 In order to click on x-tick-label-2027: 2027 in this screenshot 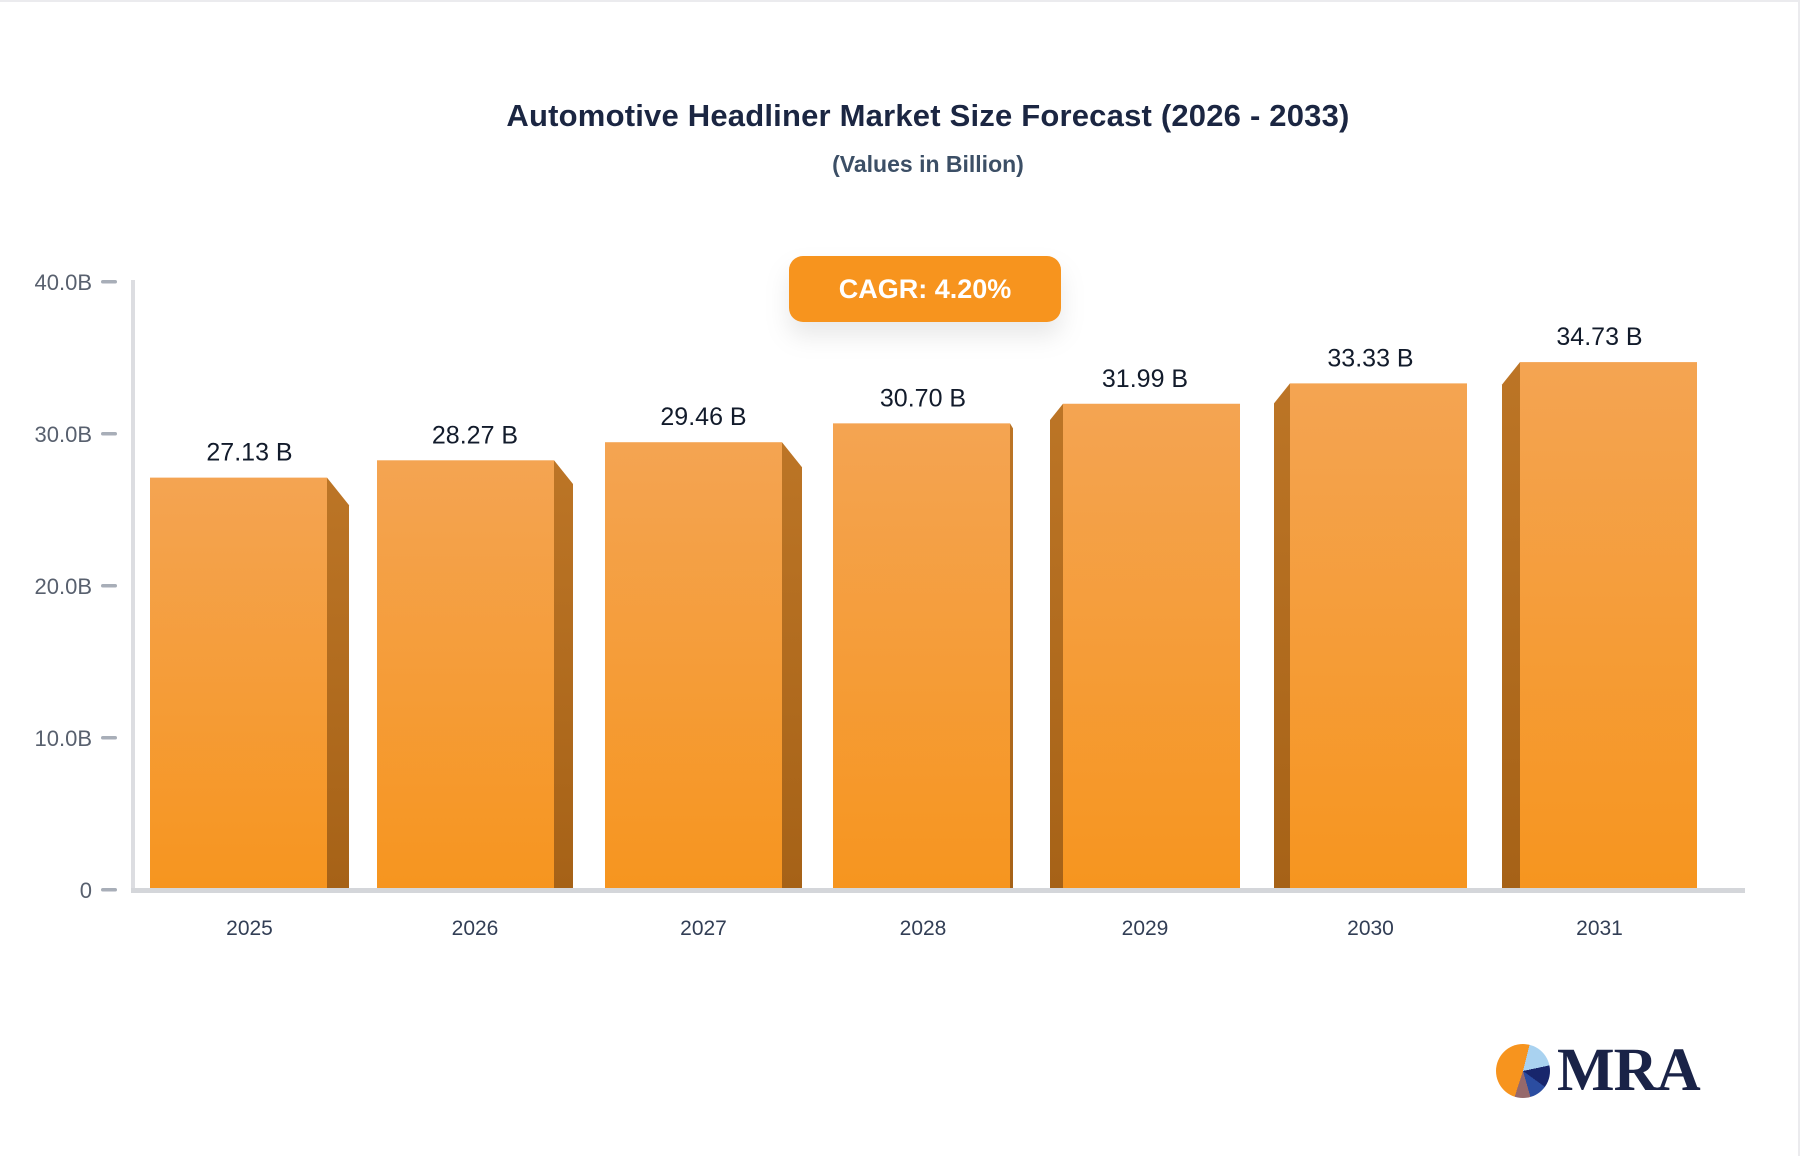, I will do `click(703, 928)`.